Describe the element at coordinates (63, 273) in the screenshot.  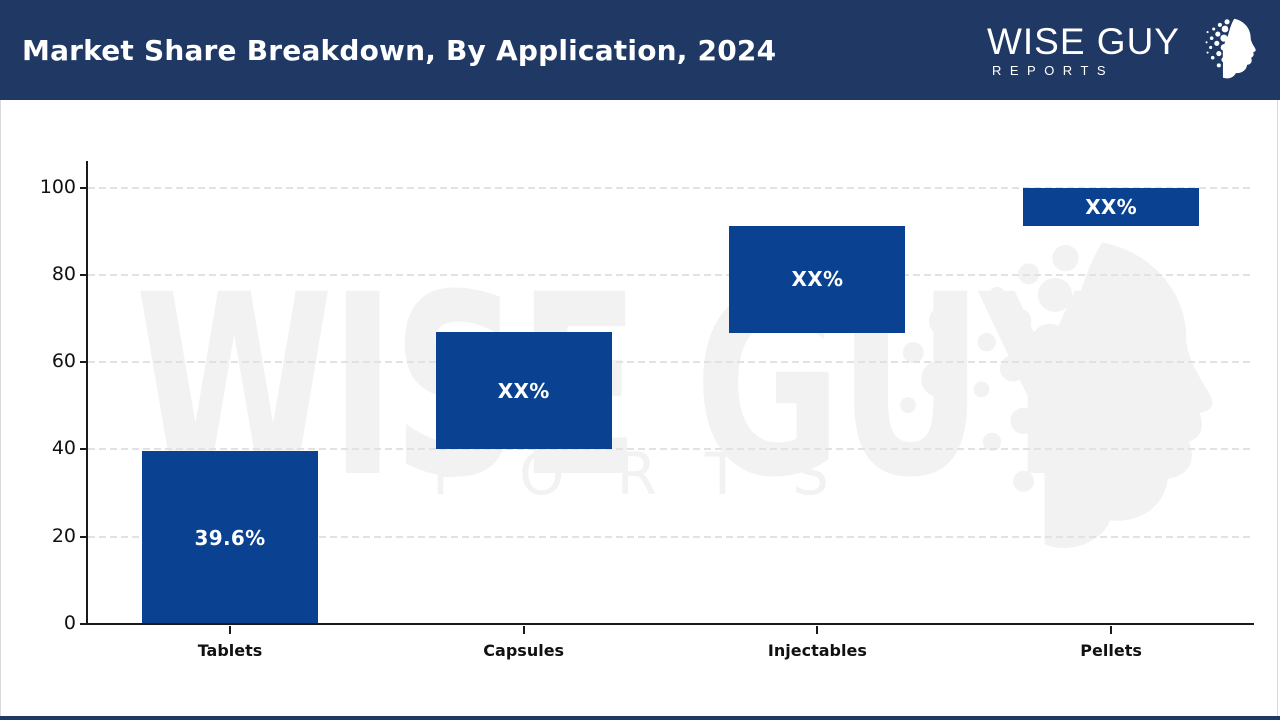
I see `y-tick-label-80: 80` at that location.